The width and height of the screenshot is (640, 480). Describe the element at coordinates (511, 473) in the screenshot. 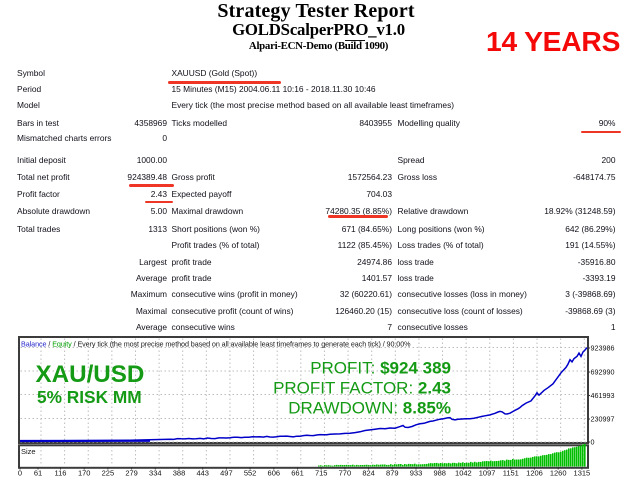

I see `svg-text: 1151` at that location.